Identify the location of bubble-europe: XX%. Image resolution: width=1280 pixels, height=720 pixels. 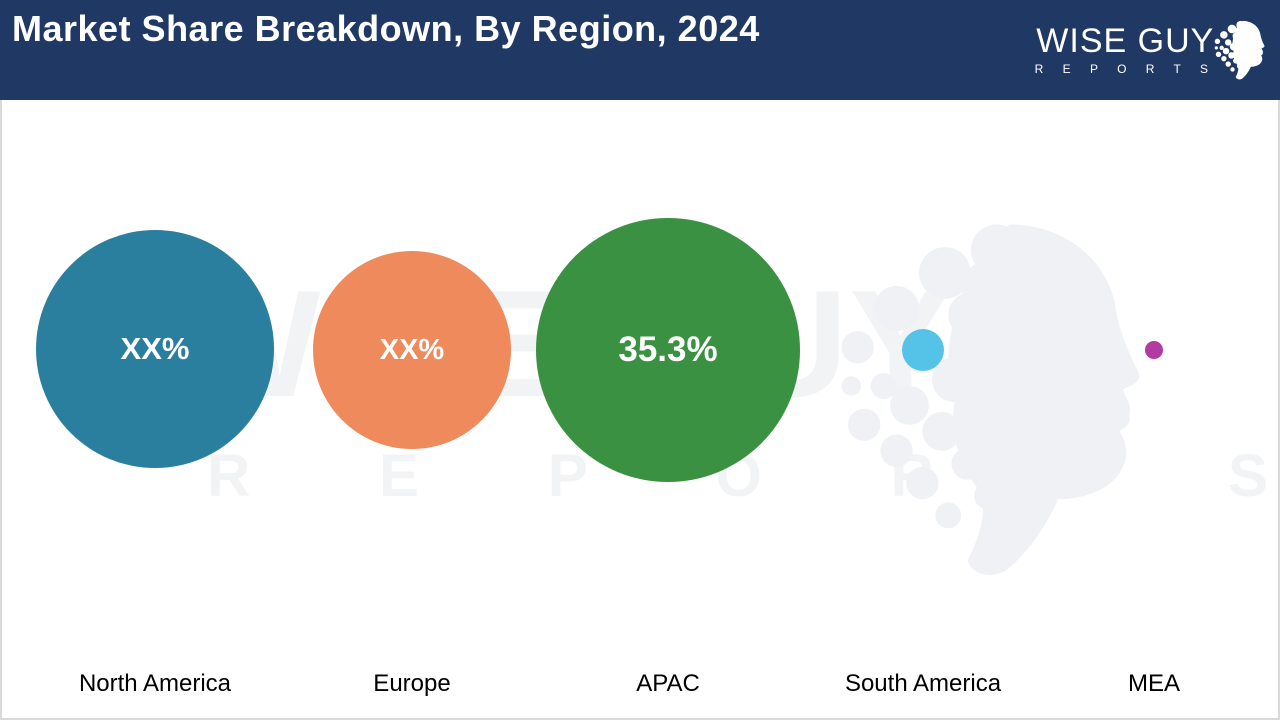
(412, 350).